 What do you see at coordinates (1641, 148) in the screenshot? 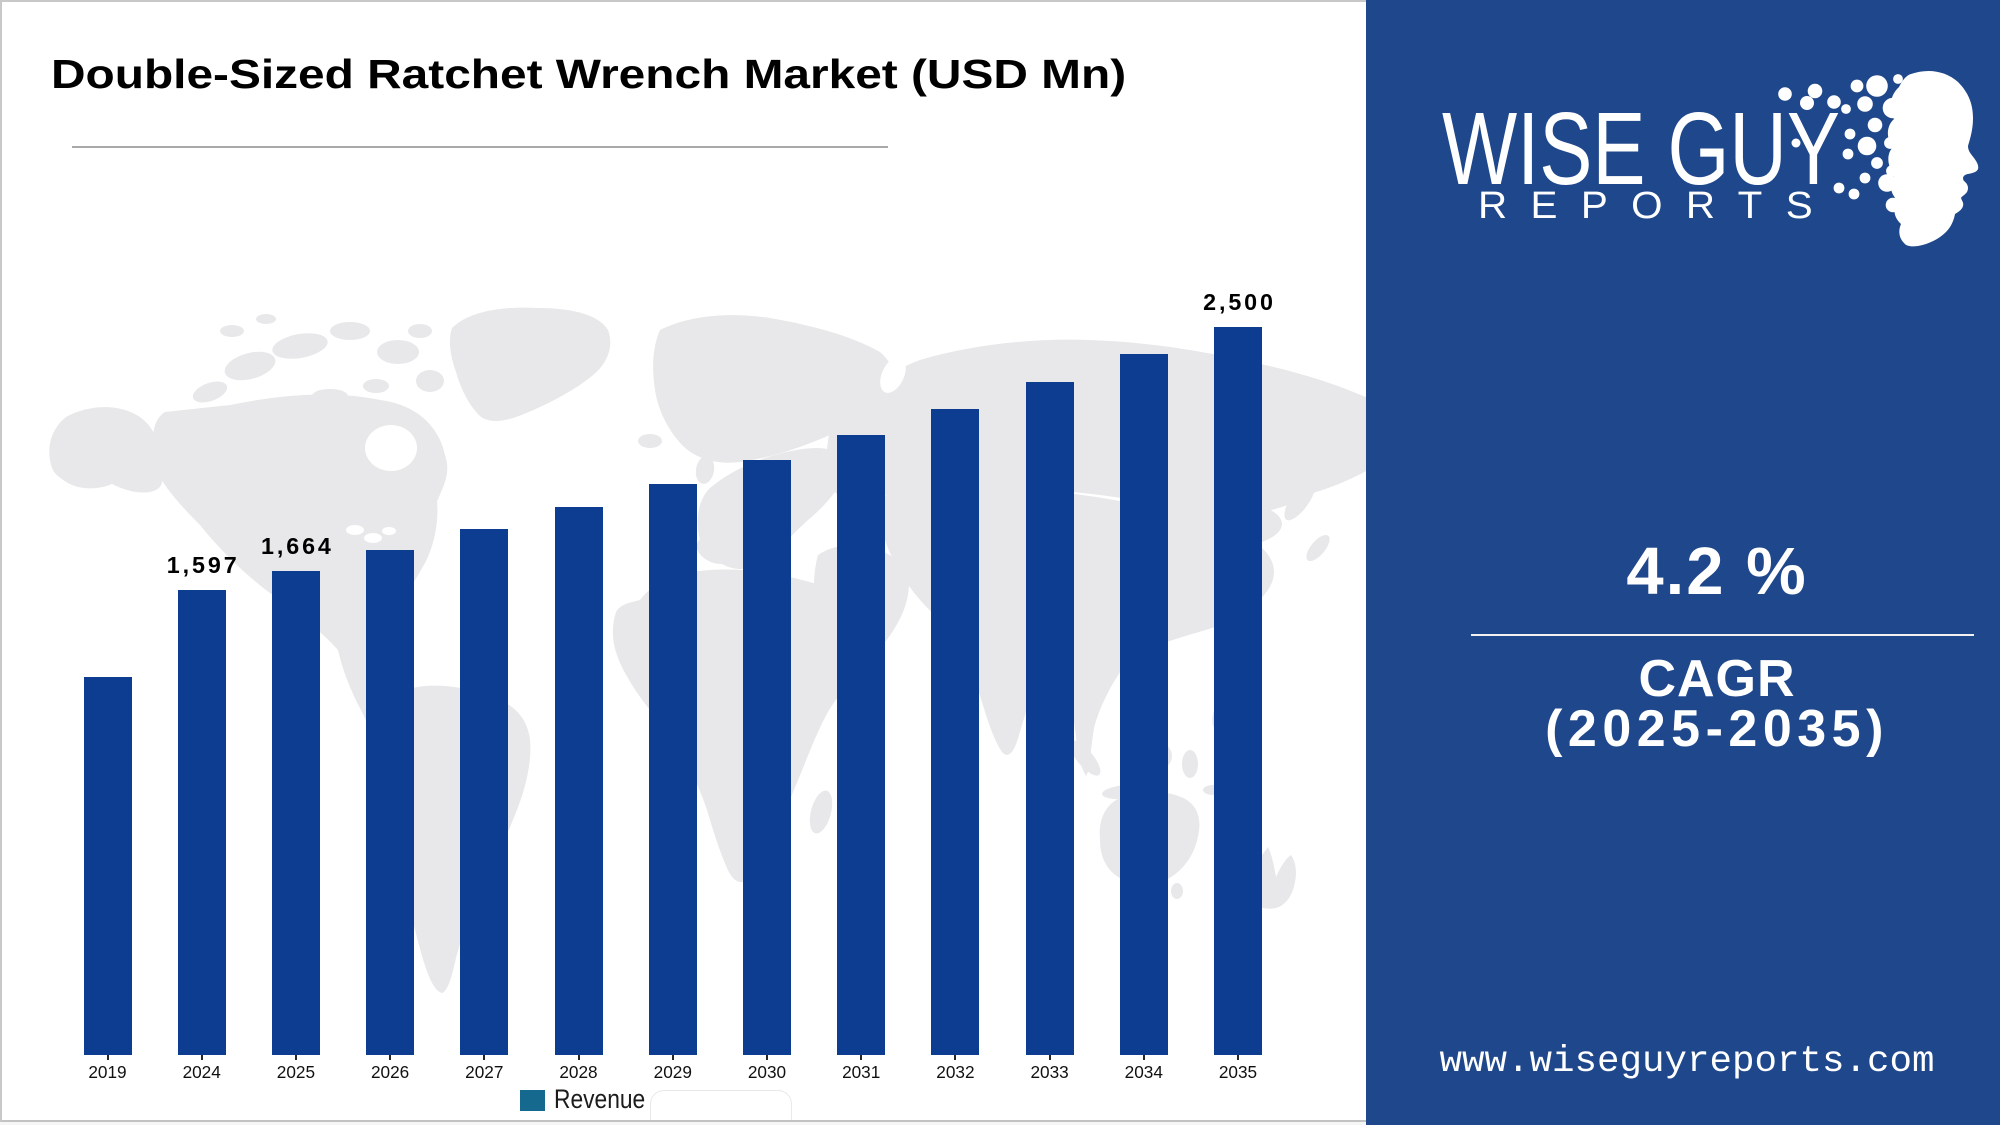
I see `svg-text: WISE GUY` at bounding box center [1641, 148].